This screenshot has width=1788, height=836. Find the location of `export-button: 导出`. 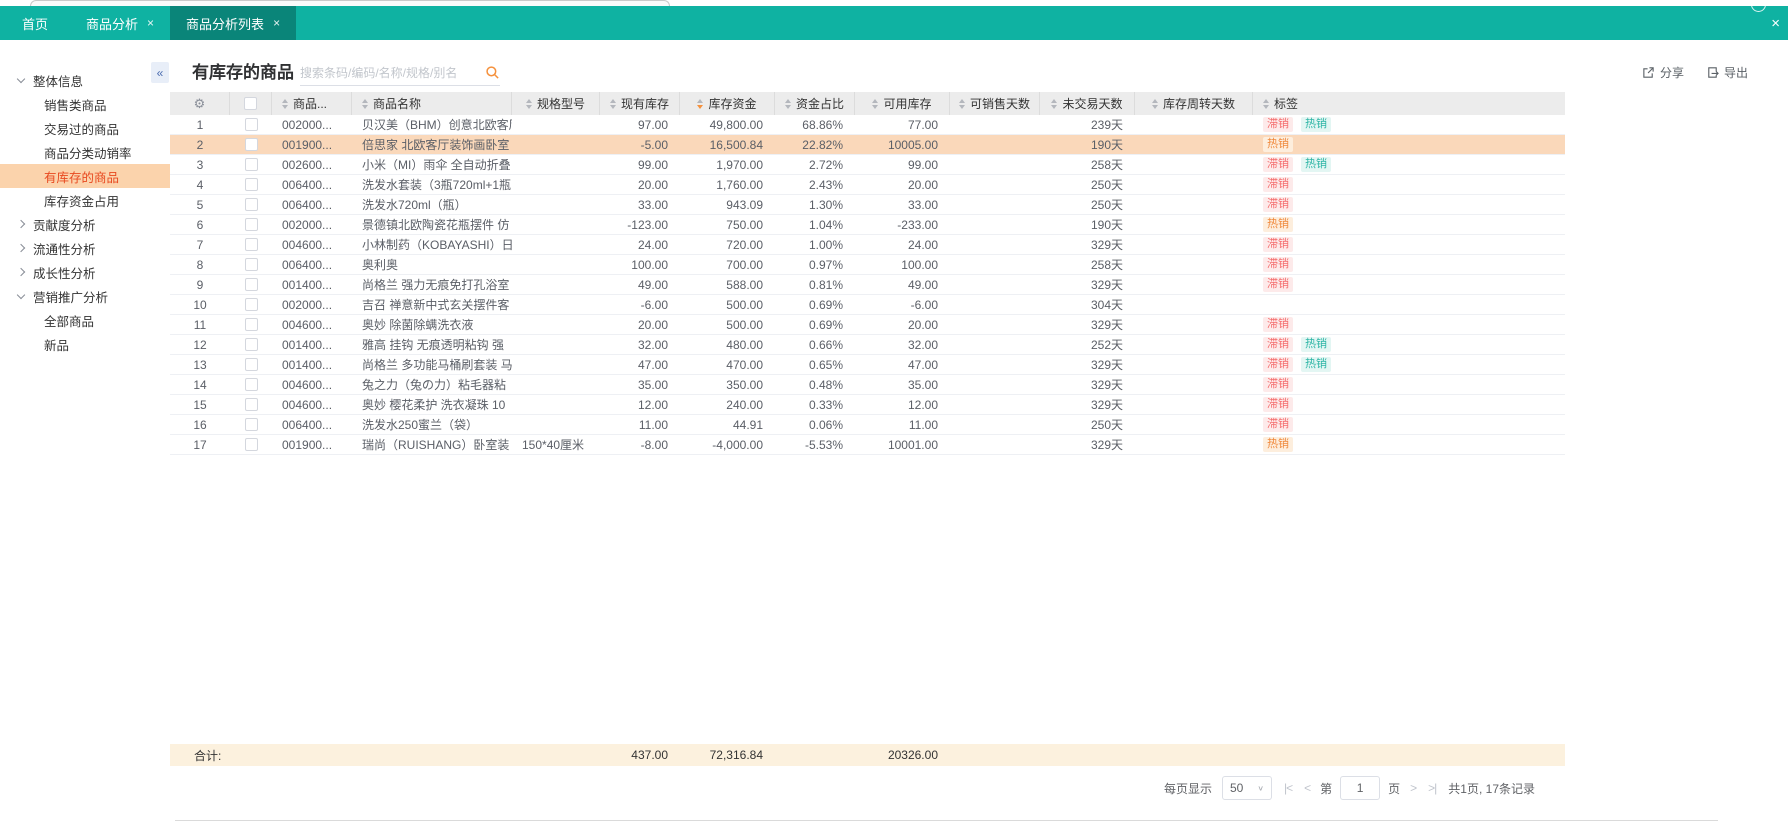

export-button: 导出 is located at coordinates (1727, 72).